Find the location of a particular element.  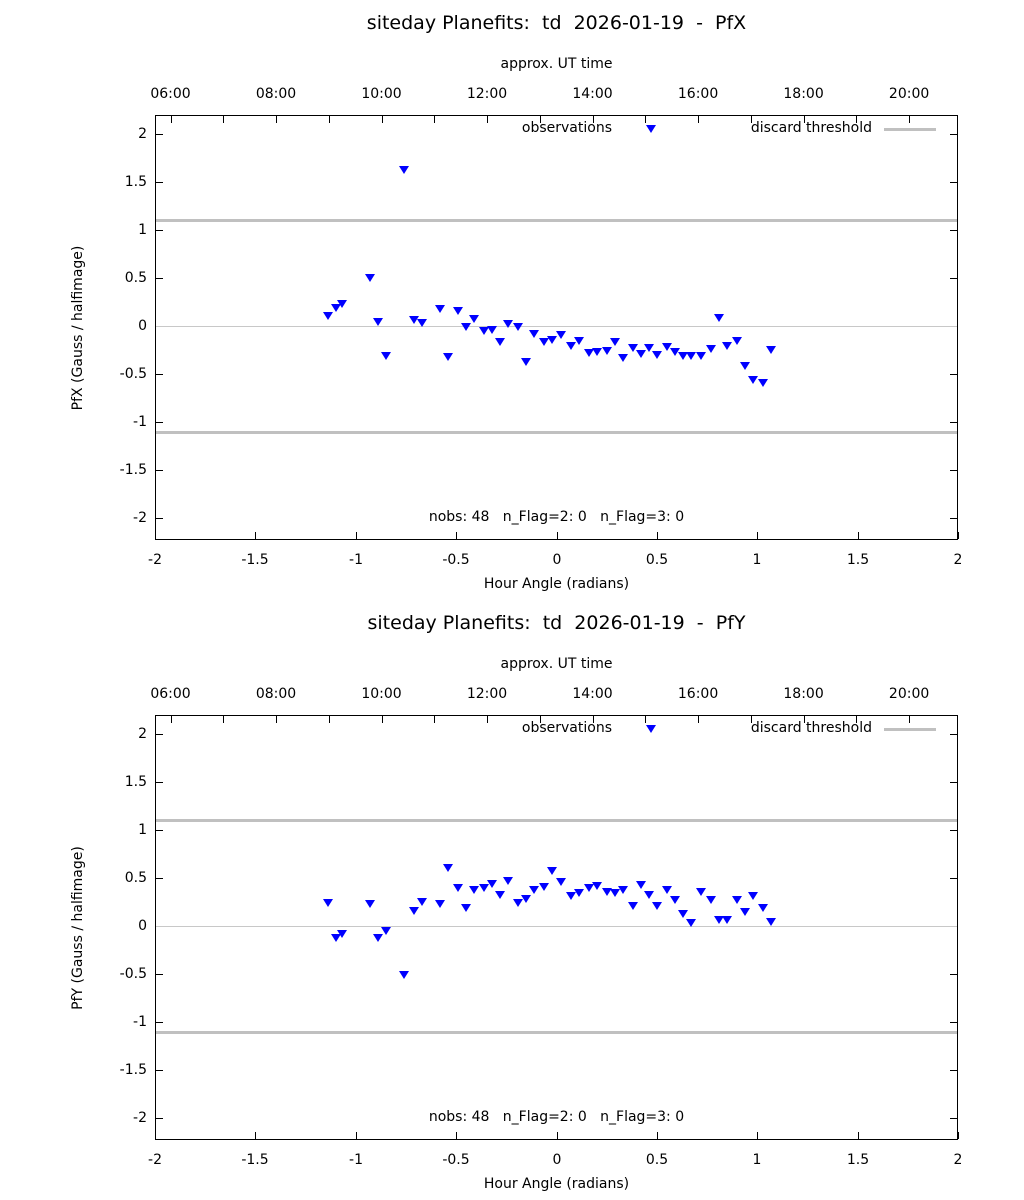

y-tick-label: -2 is located at coordinates (140, 1118).